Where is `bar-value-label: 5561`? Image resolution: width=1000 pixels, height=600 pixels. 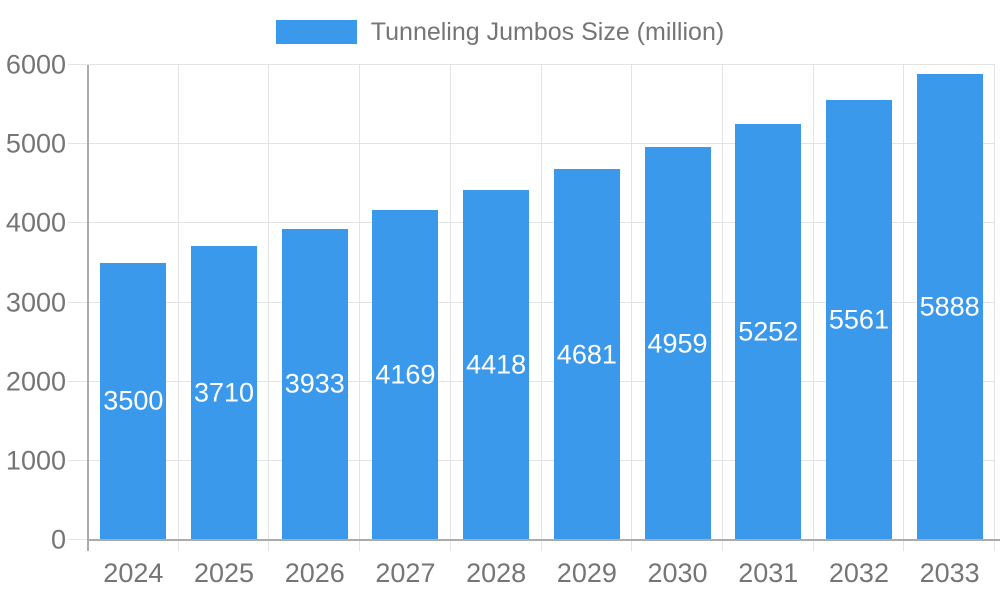
bar-value-label: 5561 is located at coordinates (858, 319).